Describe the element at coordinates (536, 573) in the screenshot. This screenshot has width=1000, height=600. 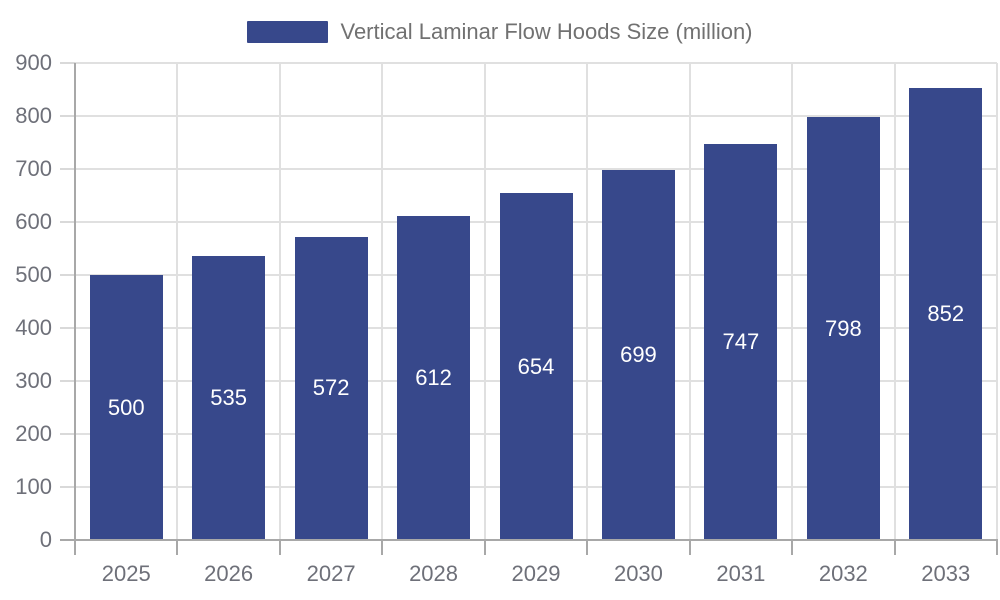
I see `x-axis-label-2029: 2029` at that location.